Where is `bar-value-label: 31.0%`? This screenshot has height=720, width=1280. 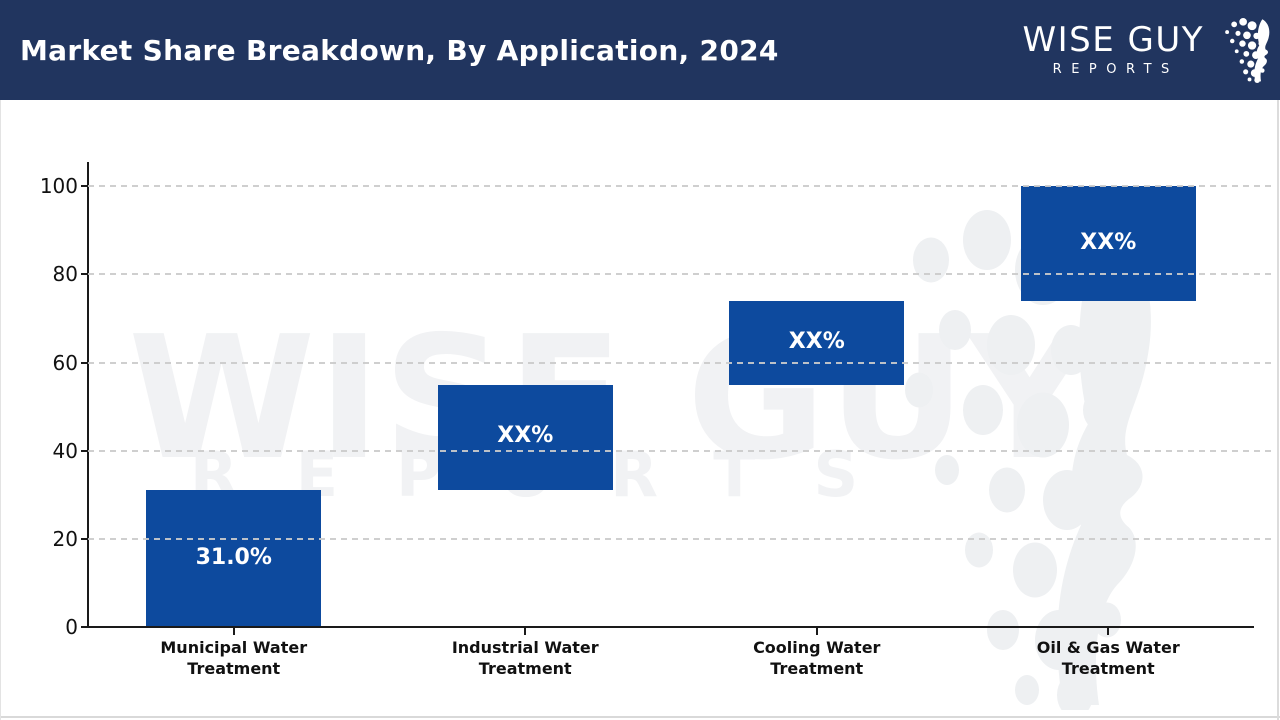
bar-value-label: 31.0% is located at coordinates (233, 557).